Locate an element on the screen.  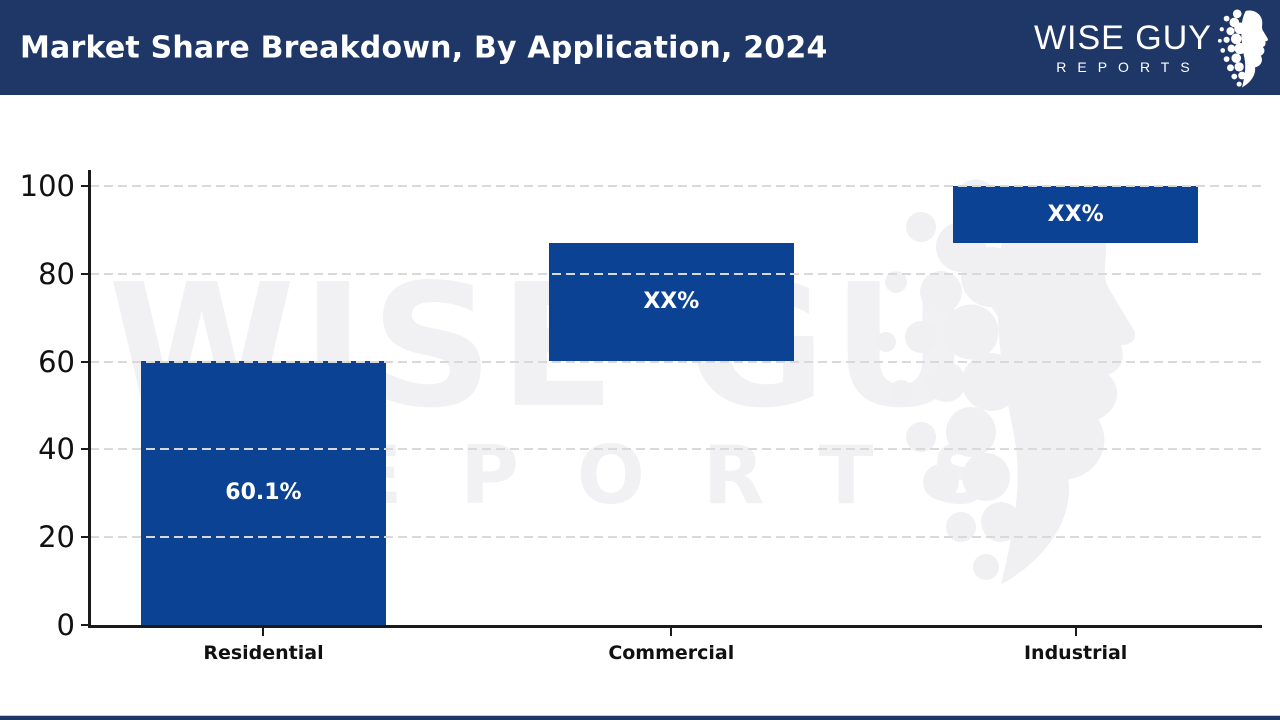
logo-wordmark: WISE GUY REPORTS is located at coordinates (1123, 48).